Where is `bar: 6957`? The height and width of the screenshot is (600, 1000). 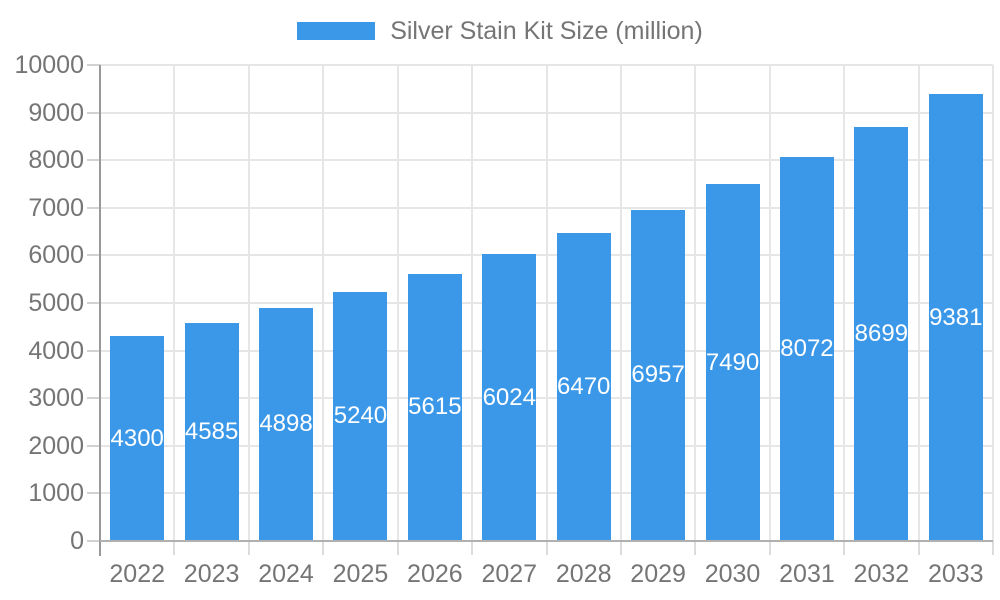 bar: 6957 is located at coordinates (658, 375).